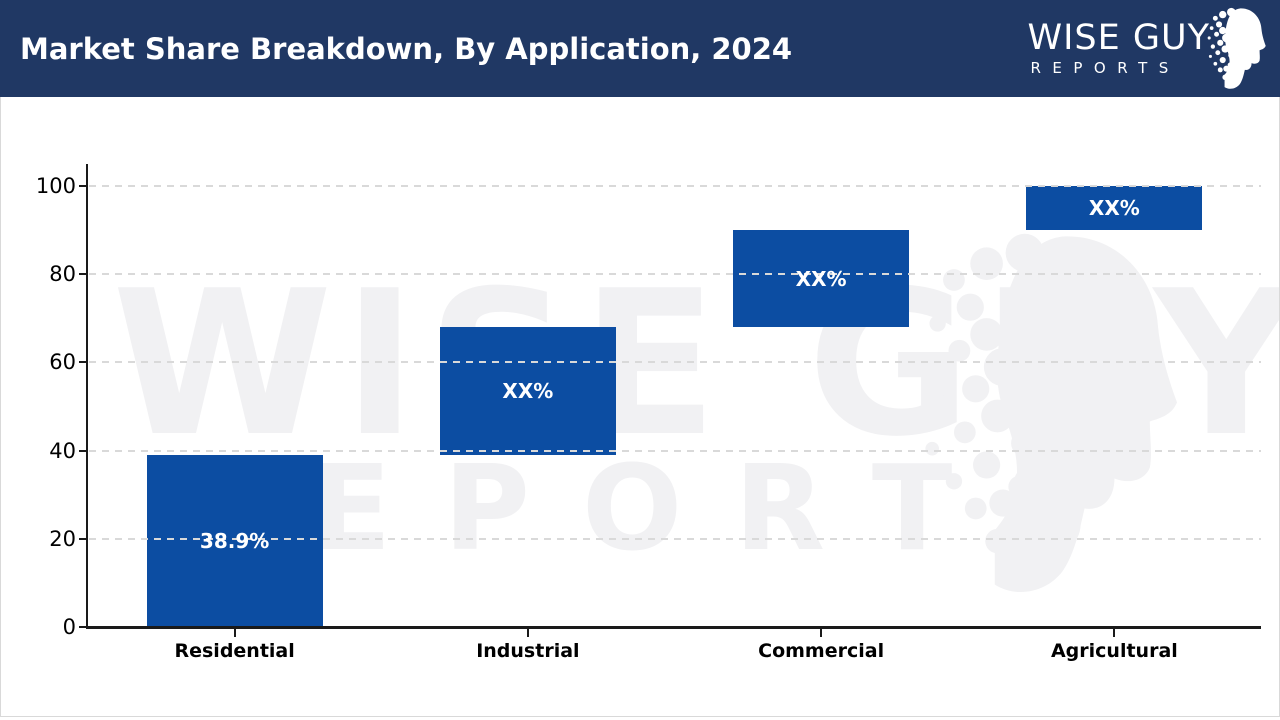  I want to click on x-tick-label-residential: Residential, so click(234, 651).